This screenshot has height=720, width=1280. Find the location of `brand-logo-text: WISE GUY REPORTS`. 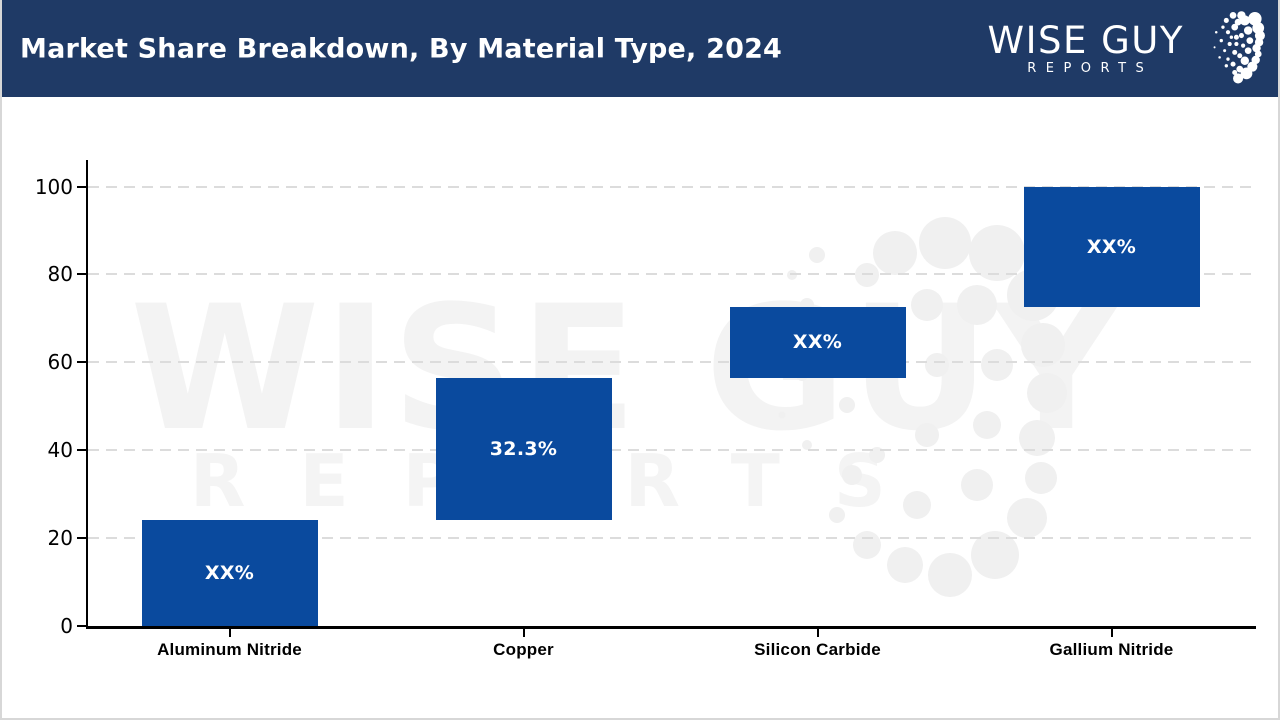

brand-logo-text: WISE GUY REPORTS is located at coordinates (1085, 47).